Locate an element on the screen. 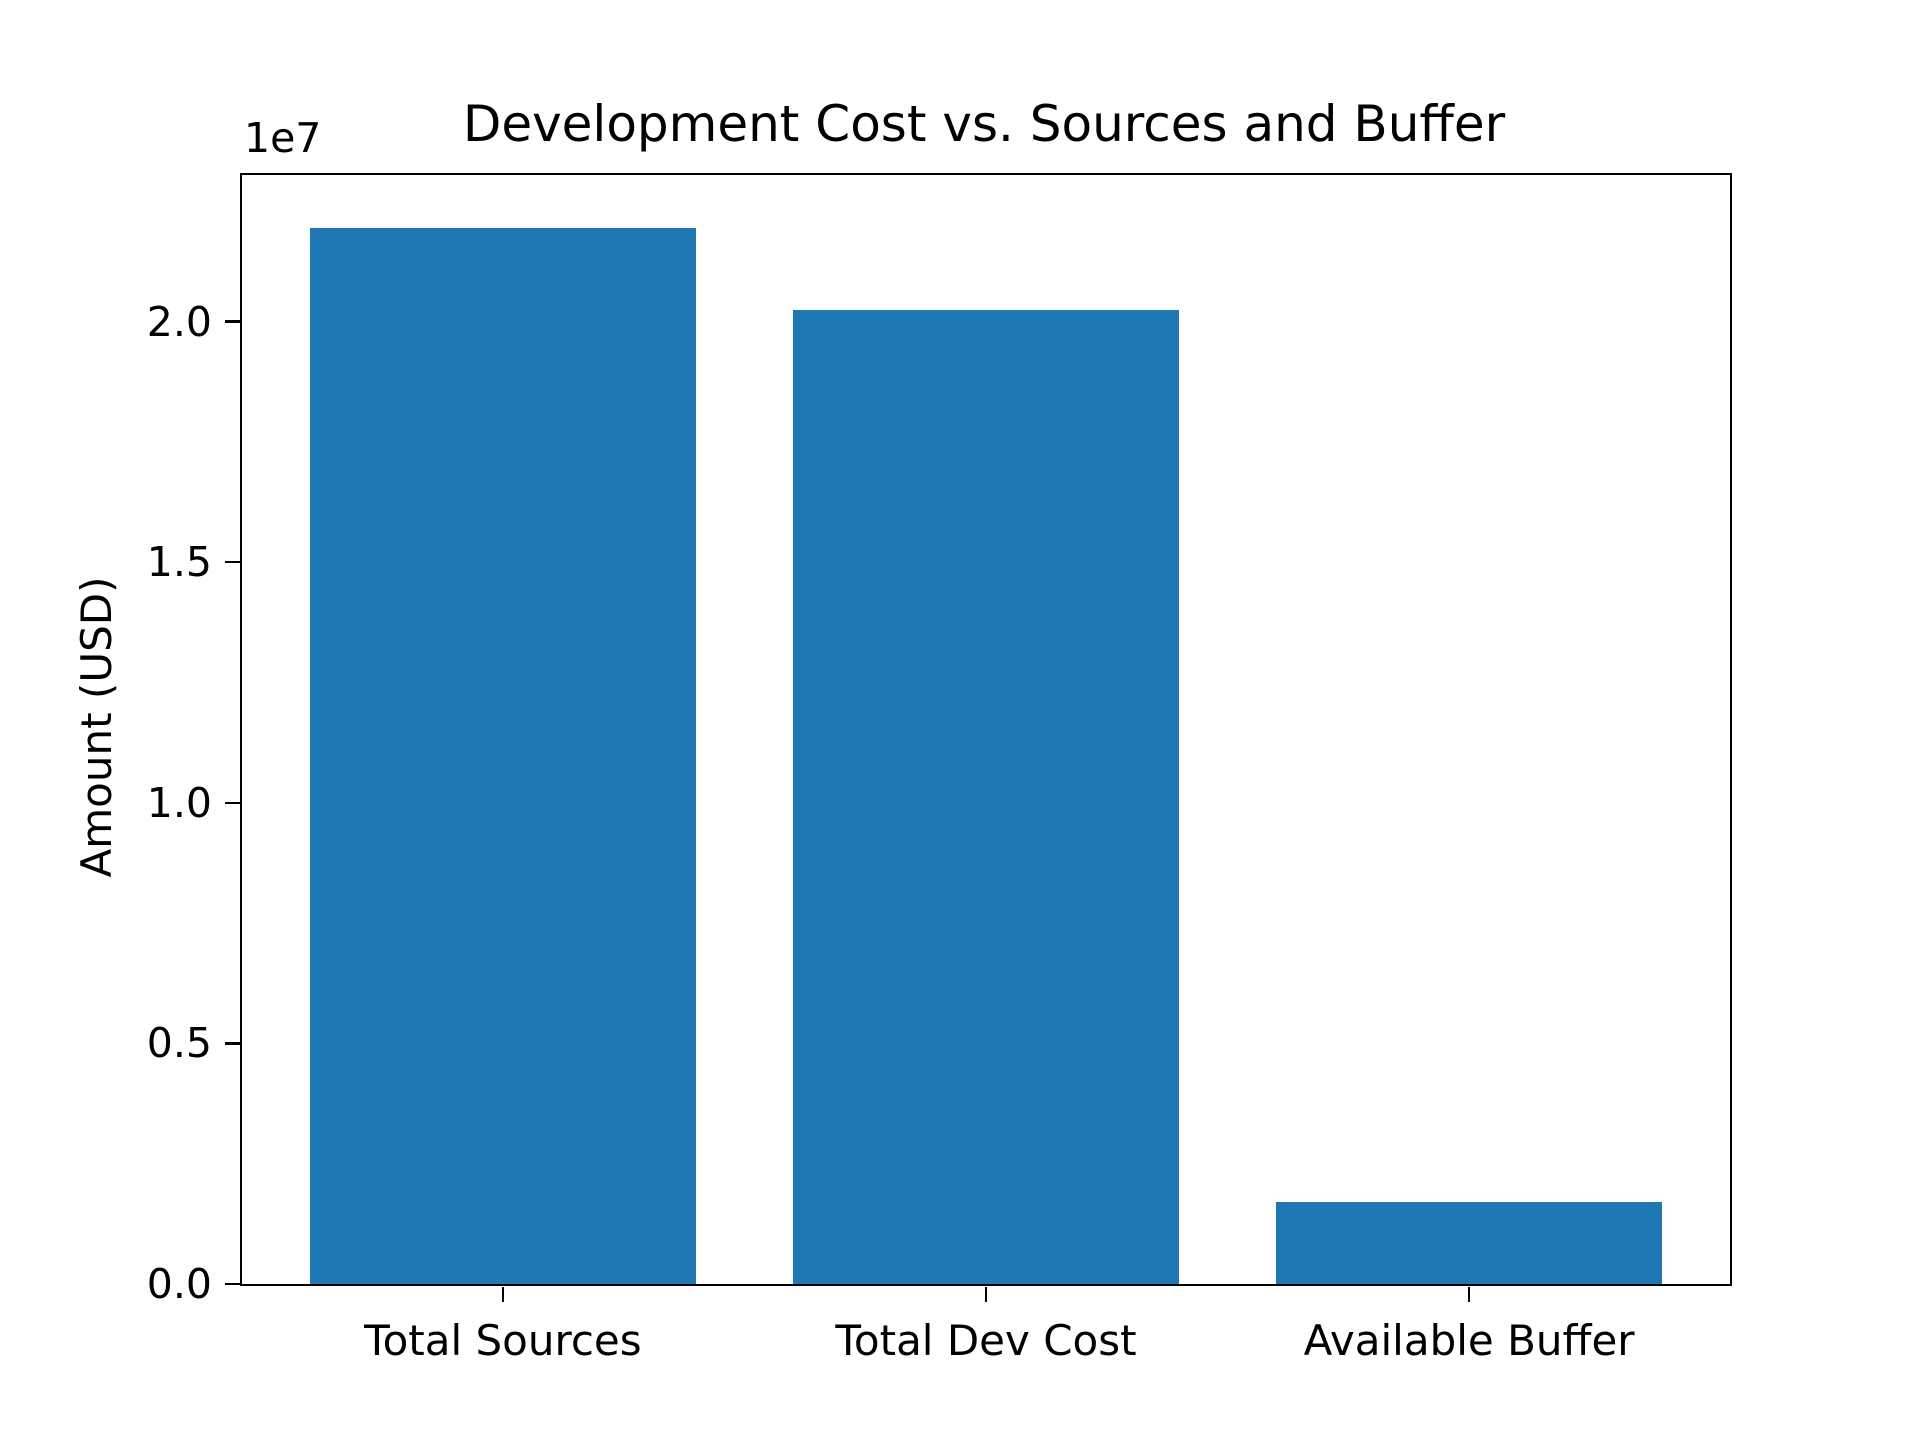 The image size is (1920, 1440). y-tick-2.0 is located at coordinates (232, 321).